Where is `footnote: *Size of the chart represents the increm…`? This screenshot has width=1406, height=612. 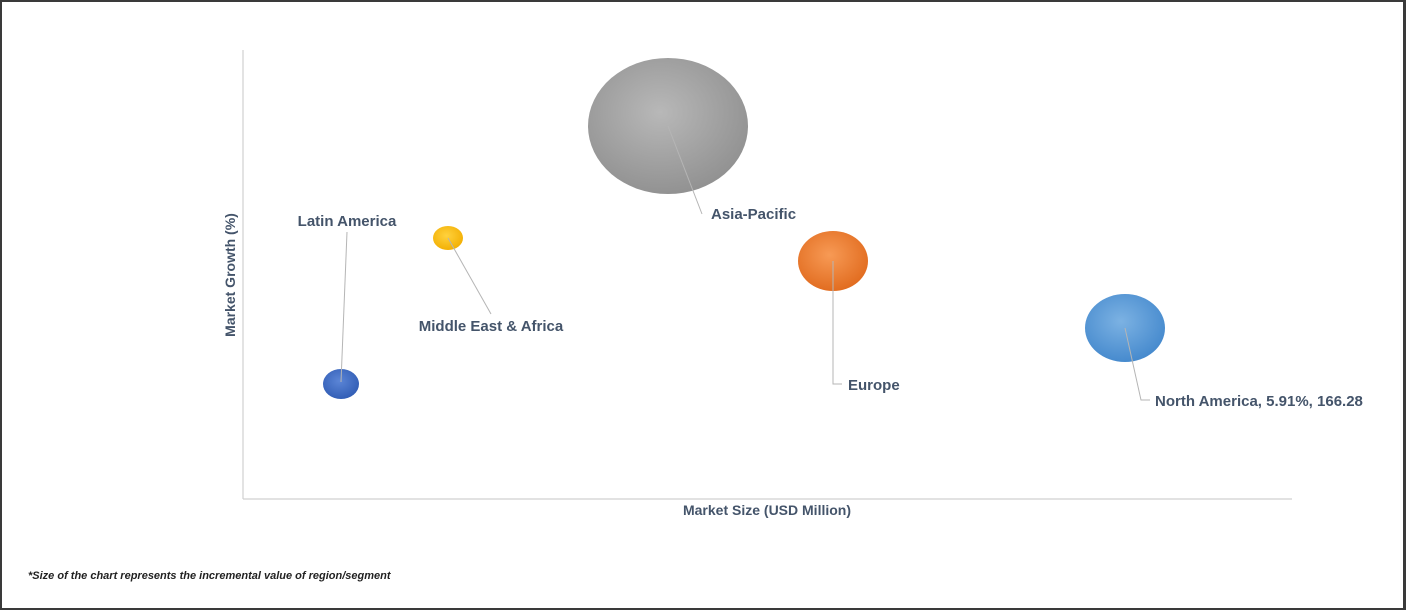 footnote: *Size of the chart represents the increm… is located at coordinates (209, 576).